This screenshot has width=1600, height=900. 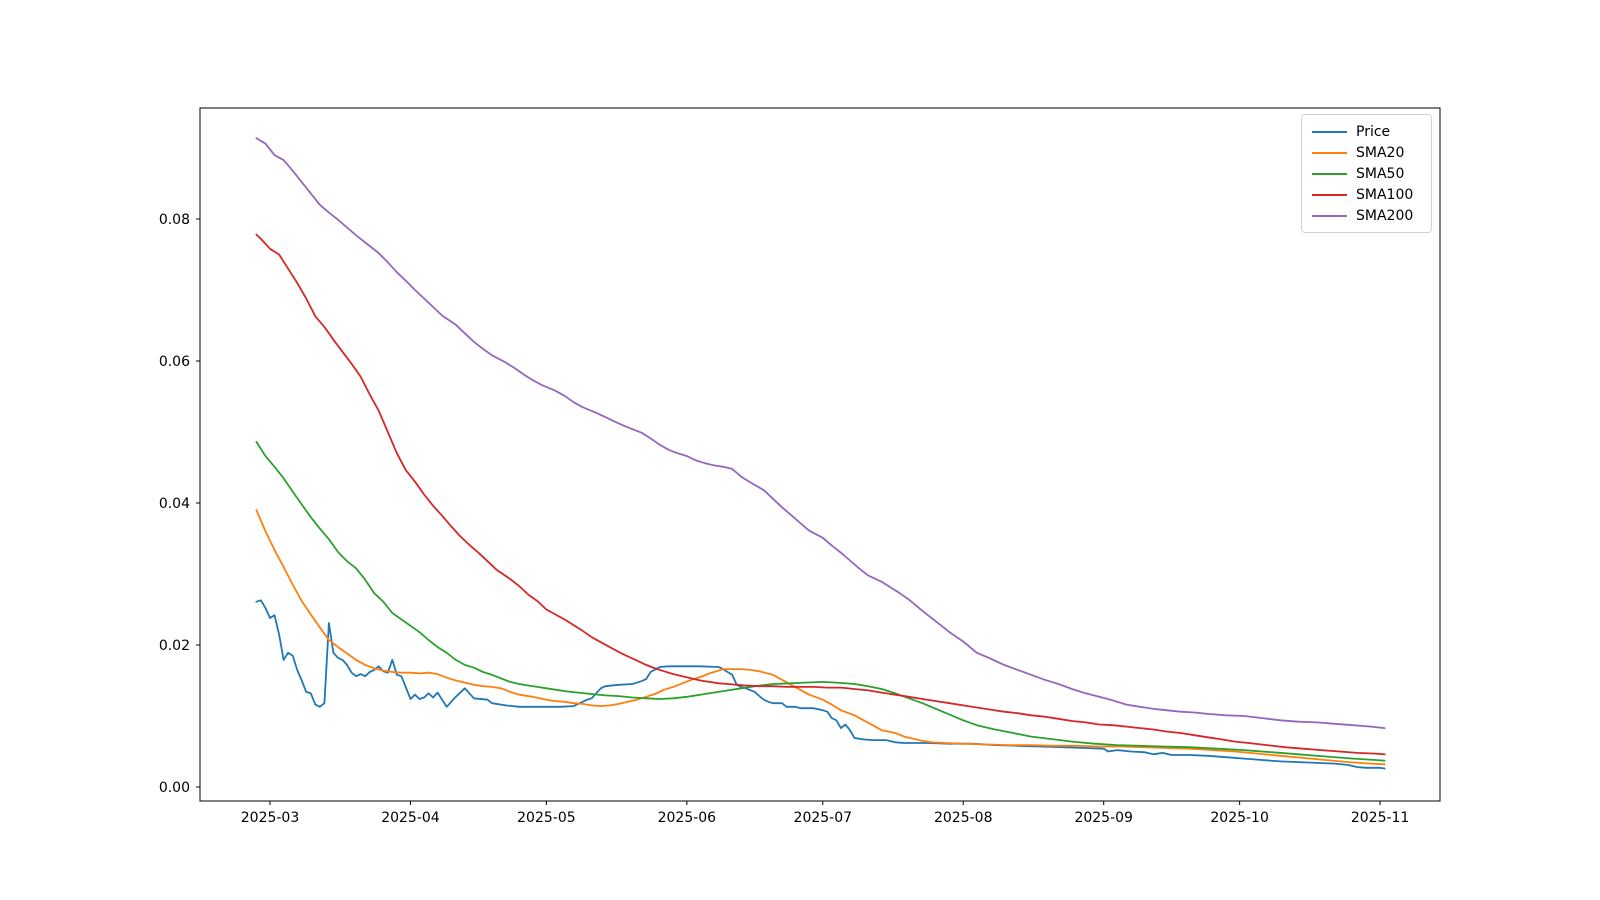 I want to click on y-tick-label: 0.00, so click(x=174, y=788).